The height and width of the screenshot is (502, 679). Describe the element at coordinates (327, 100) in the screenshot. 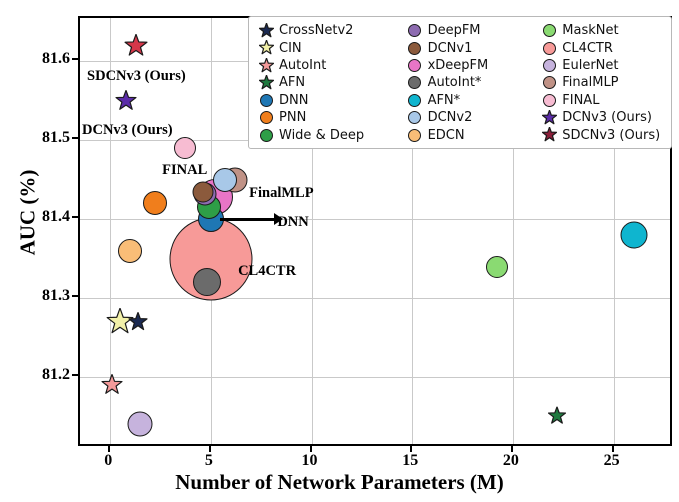

I see `legend-item-dnn: DNN` at that location.